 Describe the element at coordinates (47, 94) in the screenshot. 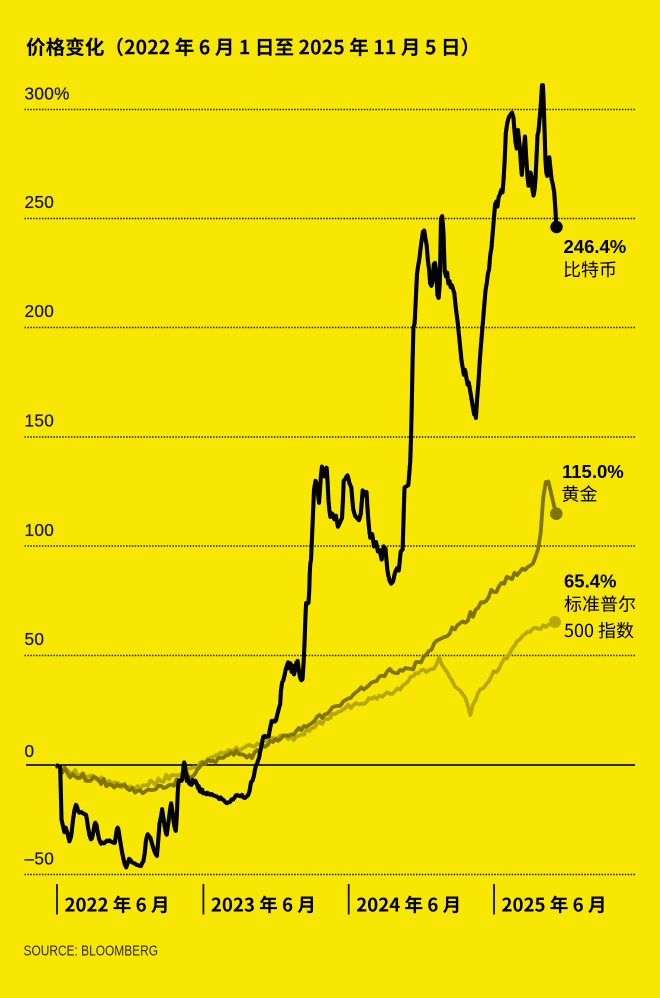

I see `svg-text: 300%` at that location.